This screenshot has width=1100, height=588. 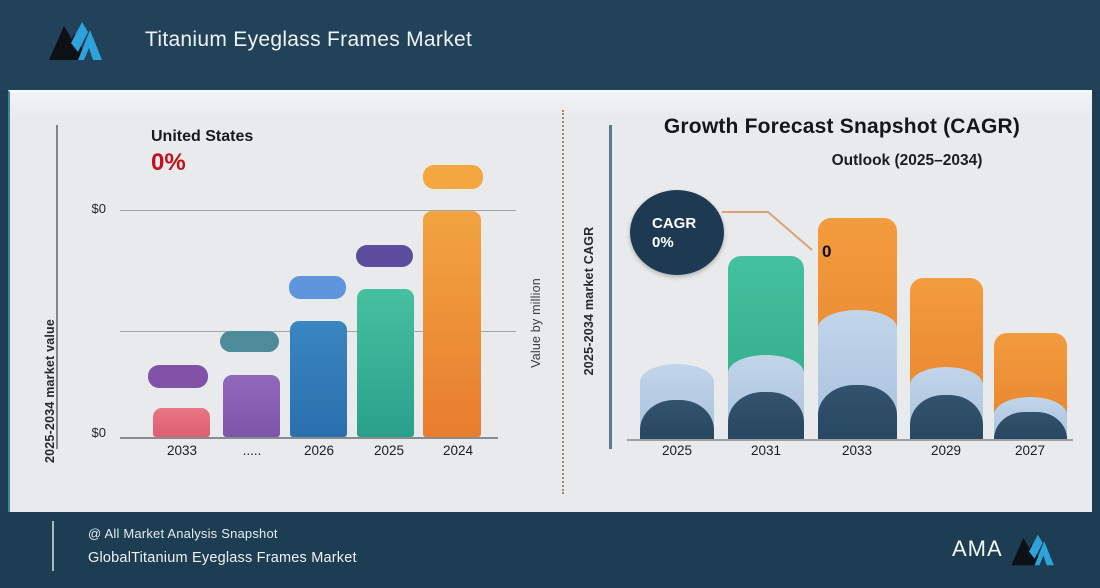 What do you see at coordinates (98, 432) in the screenshot?
I see `left-y-tick-lower: $0` at bounding box center [98, 432].